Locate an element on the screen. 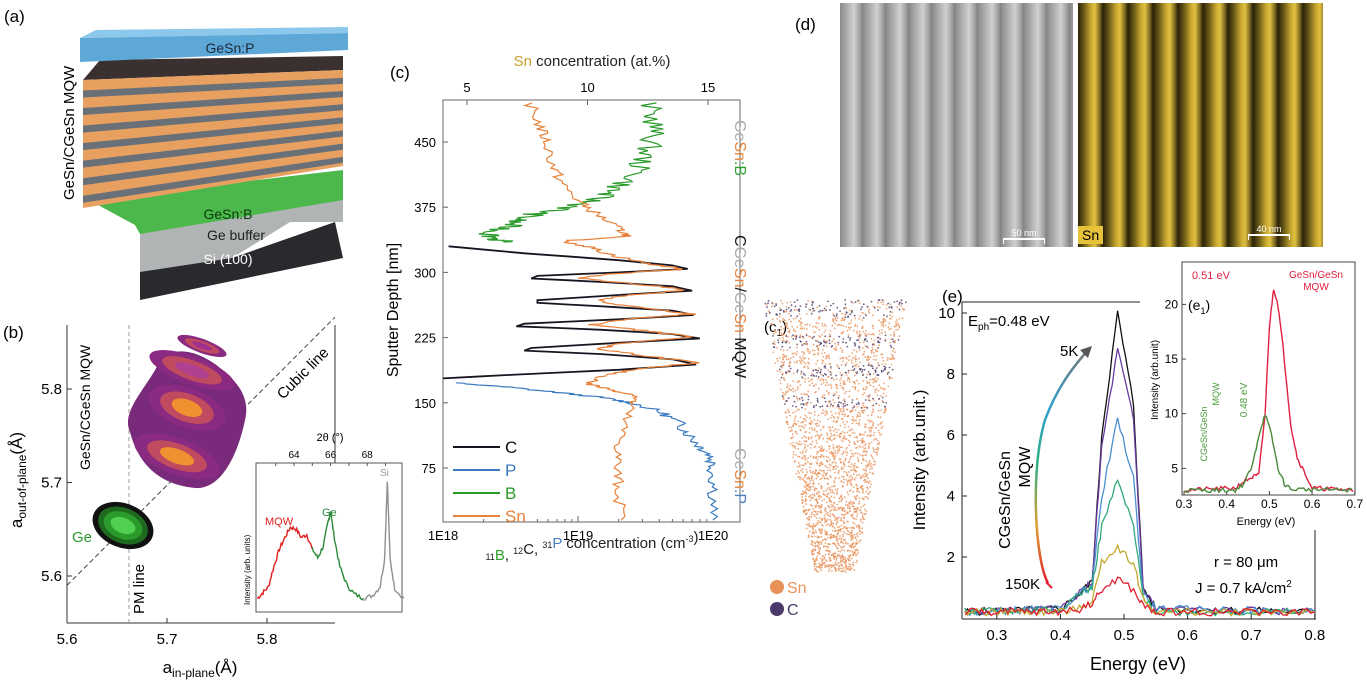 The image size is (1367, 682). panel-b-label: (b) is located at coordinates (13, 332).